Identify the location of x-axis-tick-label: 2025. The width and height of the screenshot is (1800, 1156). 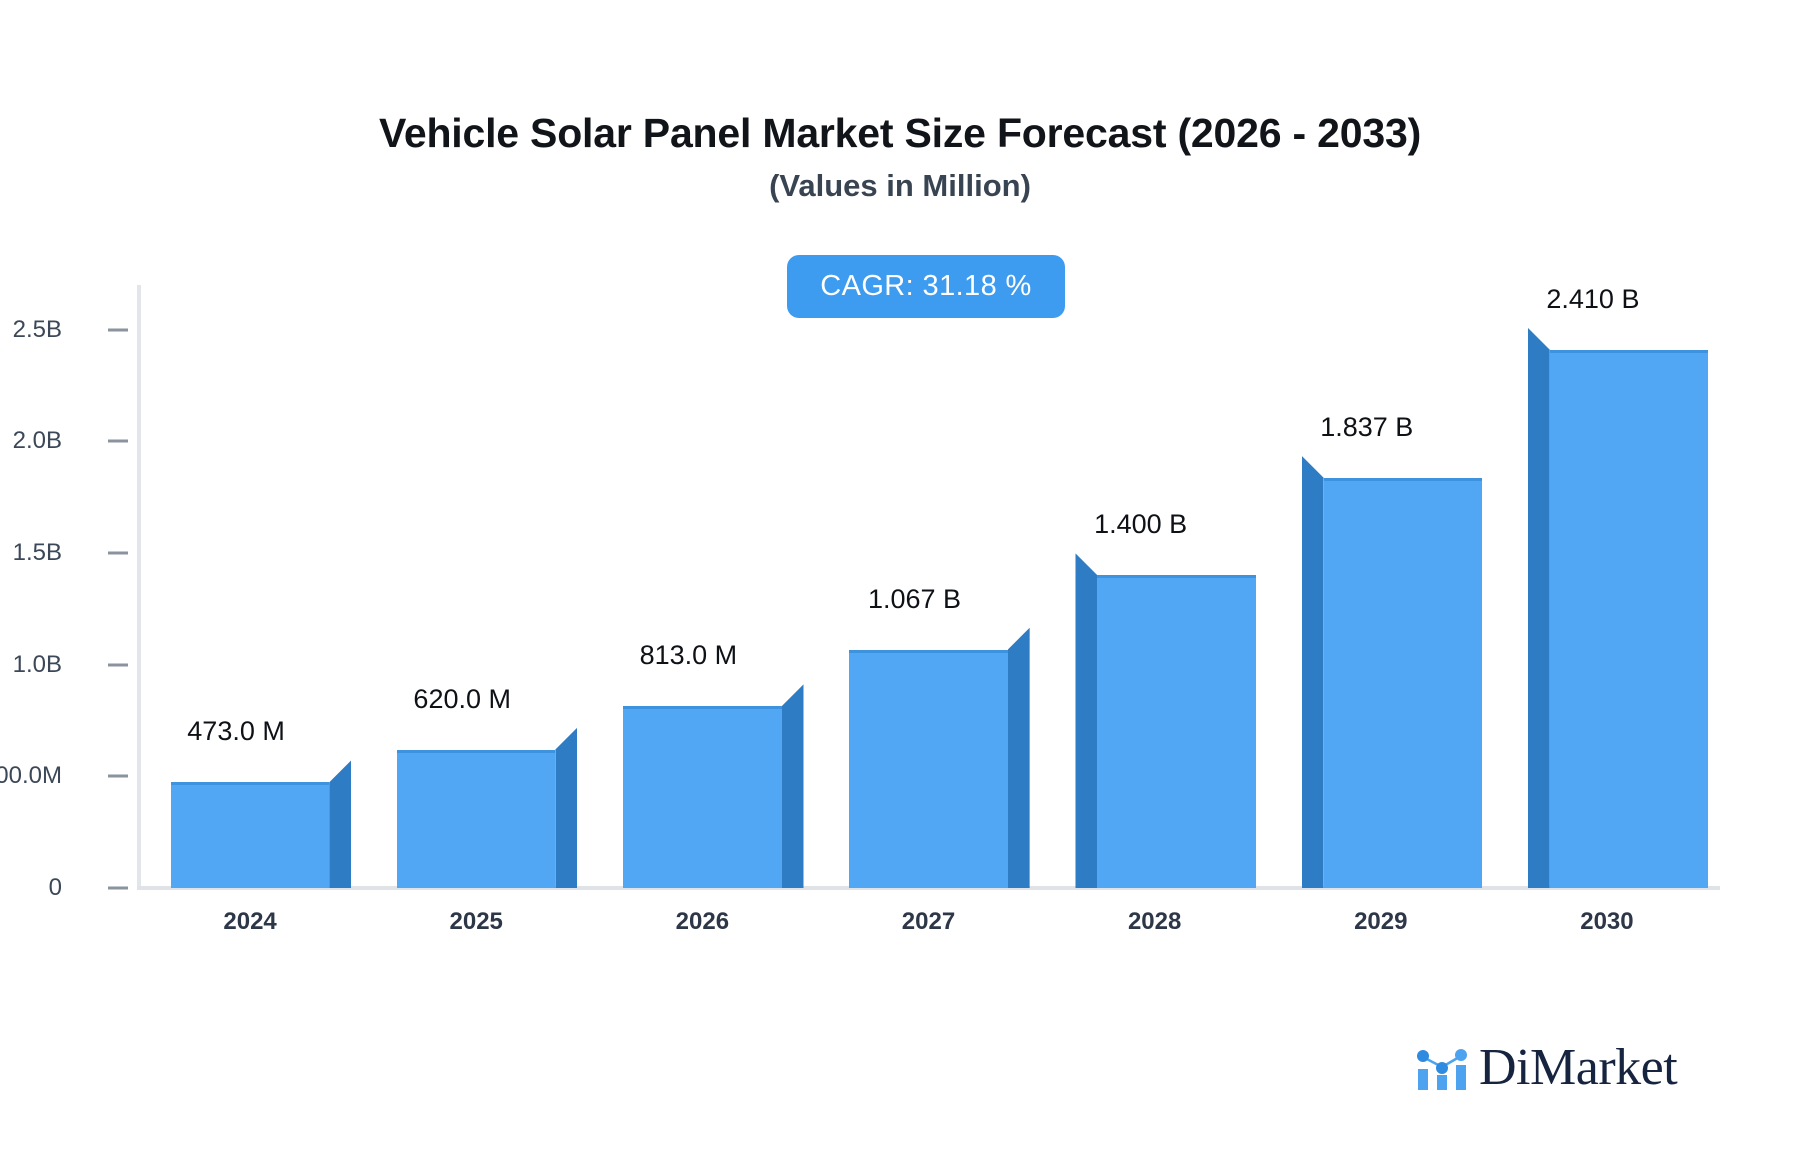
(476, 921).